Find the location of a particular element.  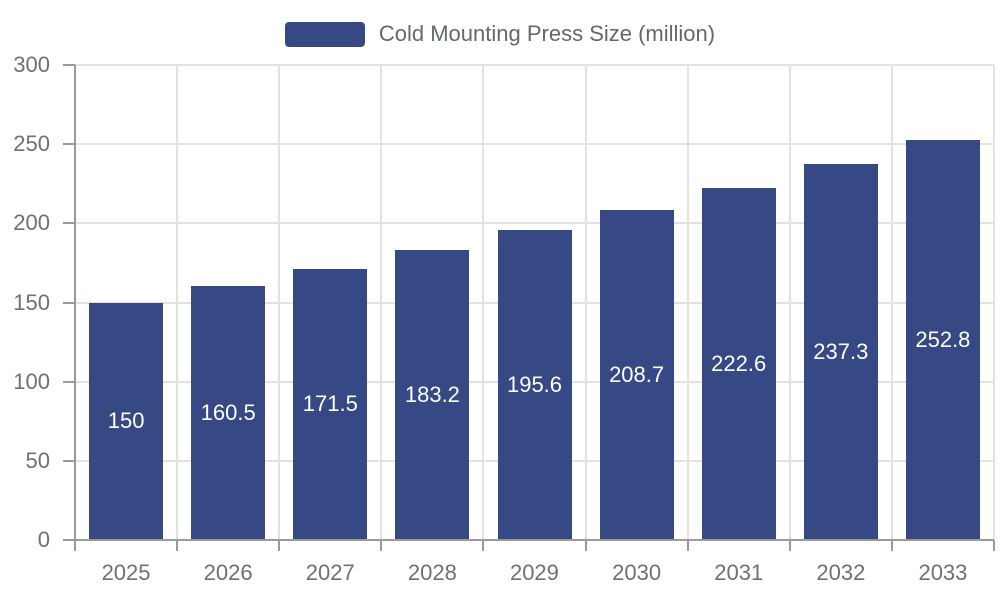

legend: Cold Mounting Press Size (million) is located at coordinates (500, 34).